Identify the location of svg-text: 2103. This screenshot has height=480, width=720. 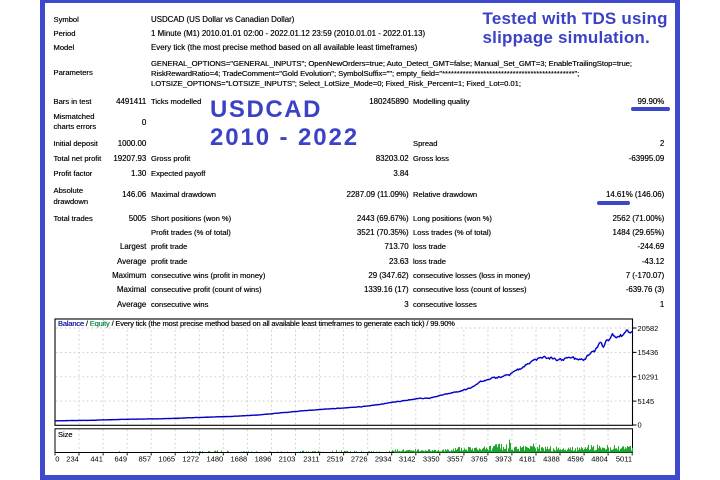
(287, 458).